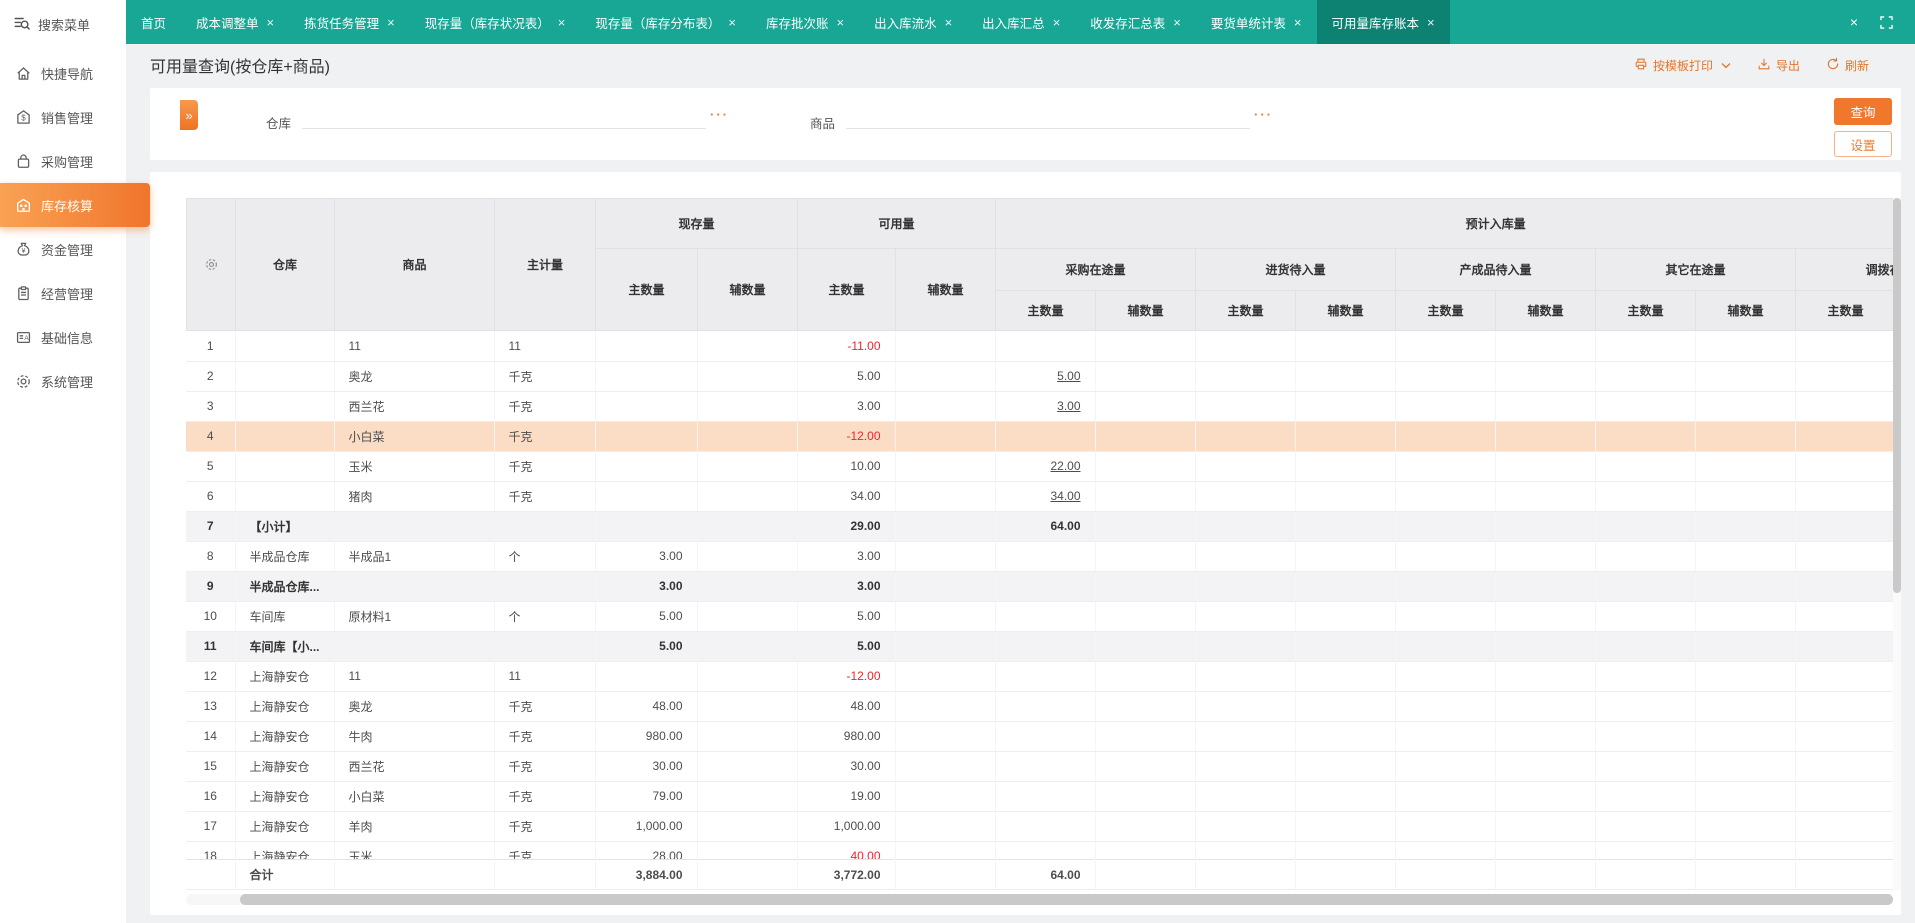 The height and width of the screenshot is (923, 1915). What do you see at coordinates (63, 161) in the screenshot?
I see `sidebar-item-2: 采购管理` at bounding box center [63, 161].